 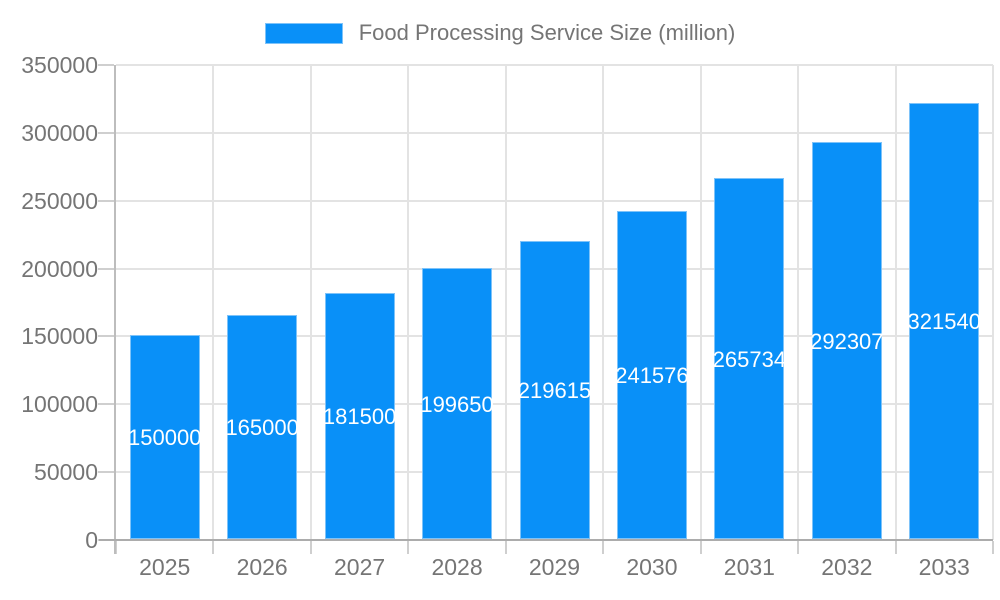 I want to click on y-axis-tick-label: 200000, so click(x=59, y=268).